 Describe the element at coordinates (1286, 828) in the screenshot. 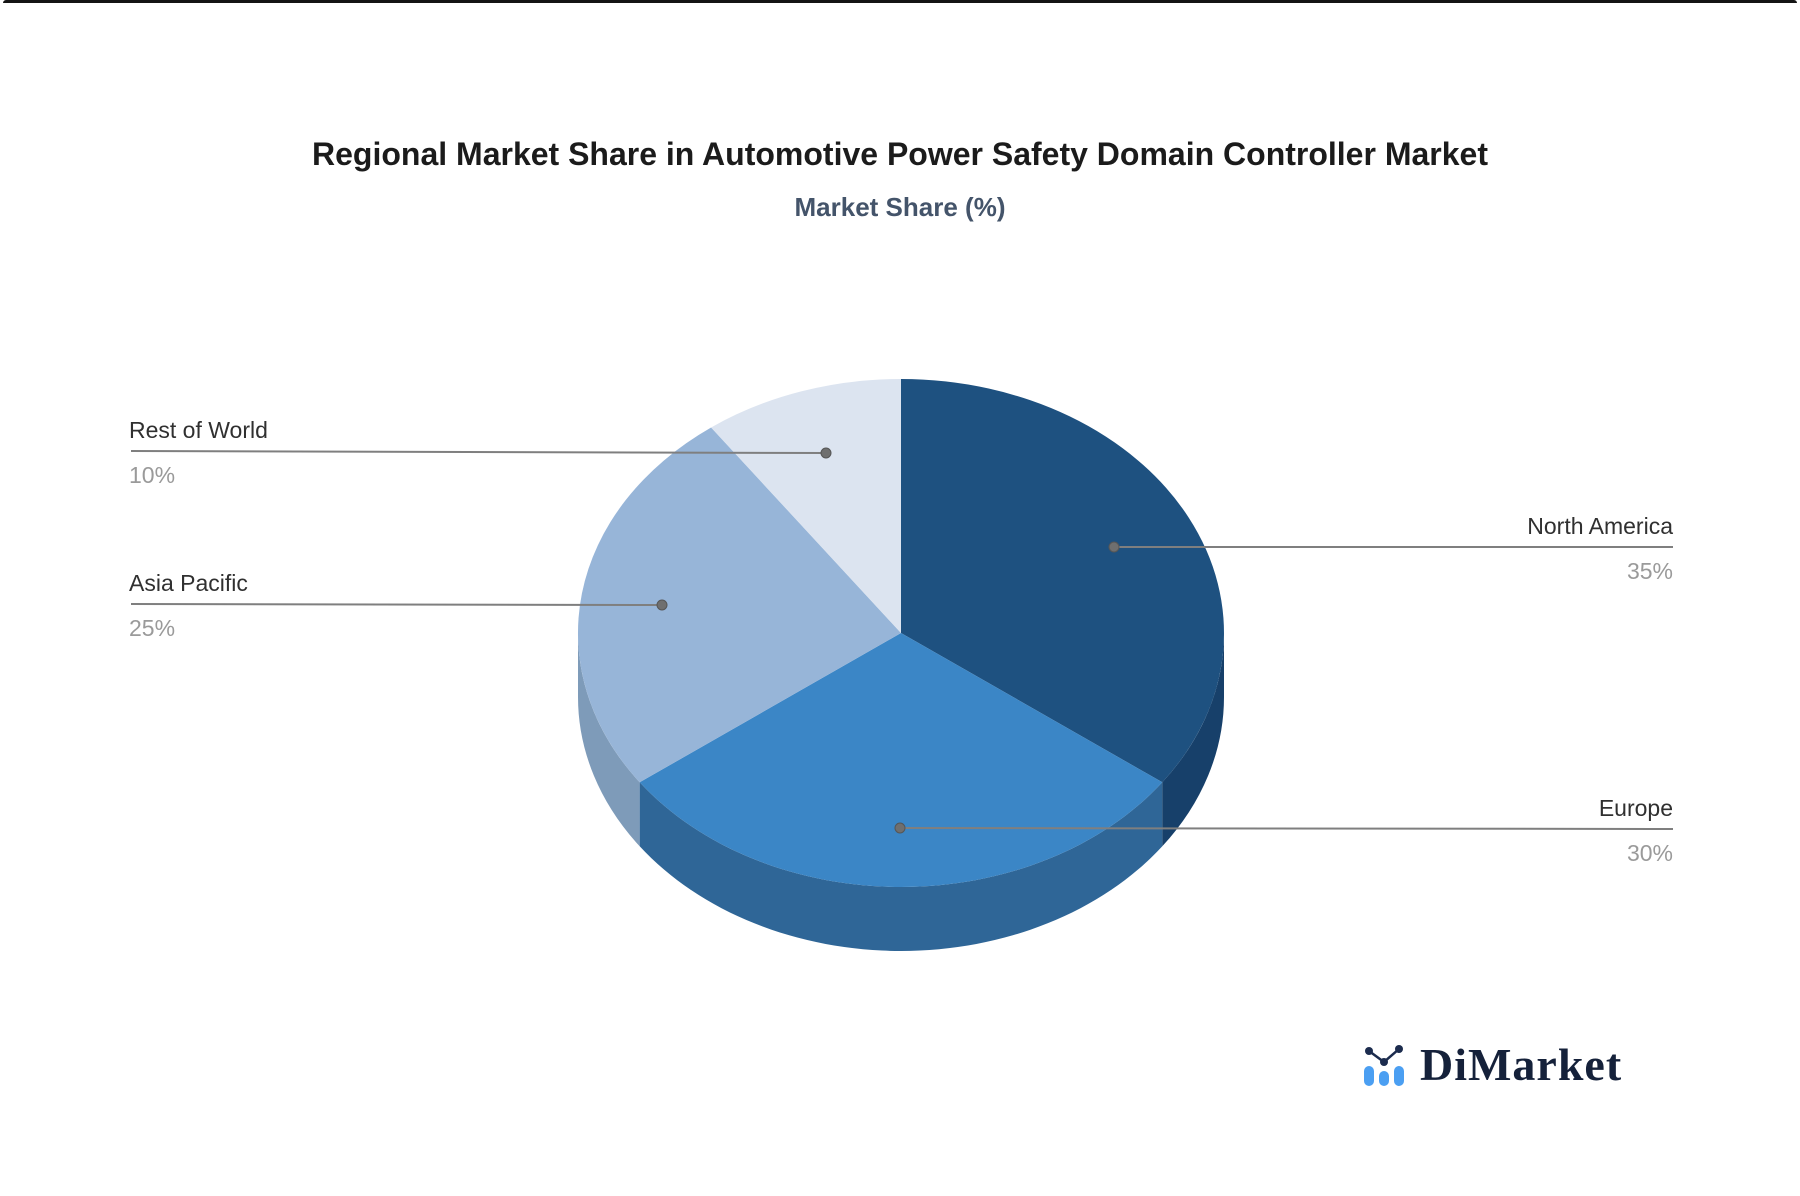

I see `leader-line-europe` at that location.